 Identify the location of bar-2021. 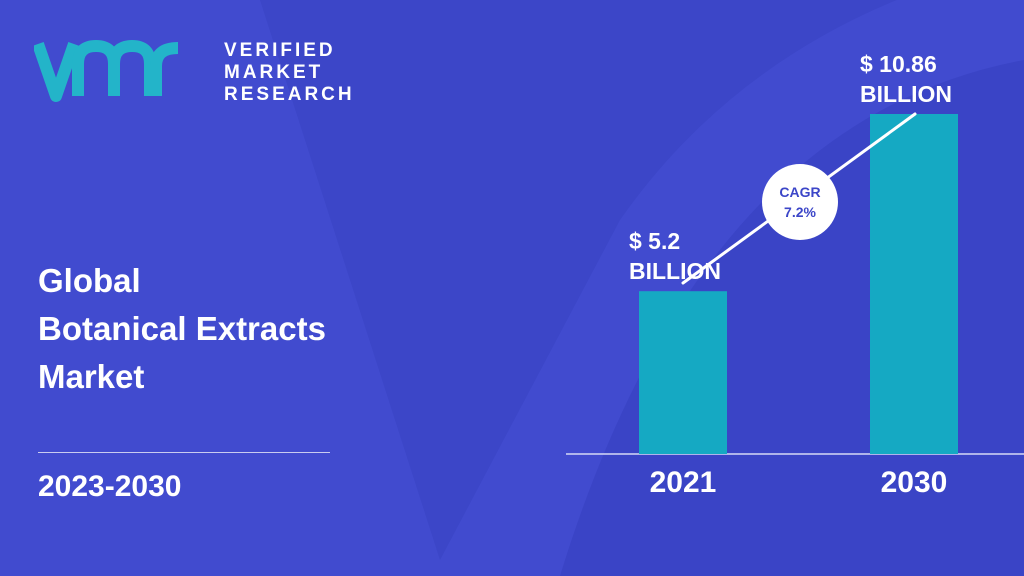
(683, 372).